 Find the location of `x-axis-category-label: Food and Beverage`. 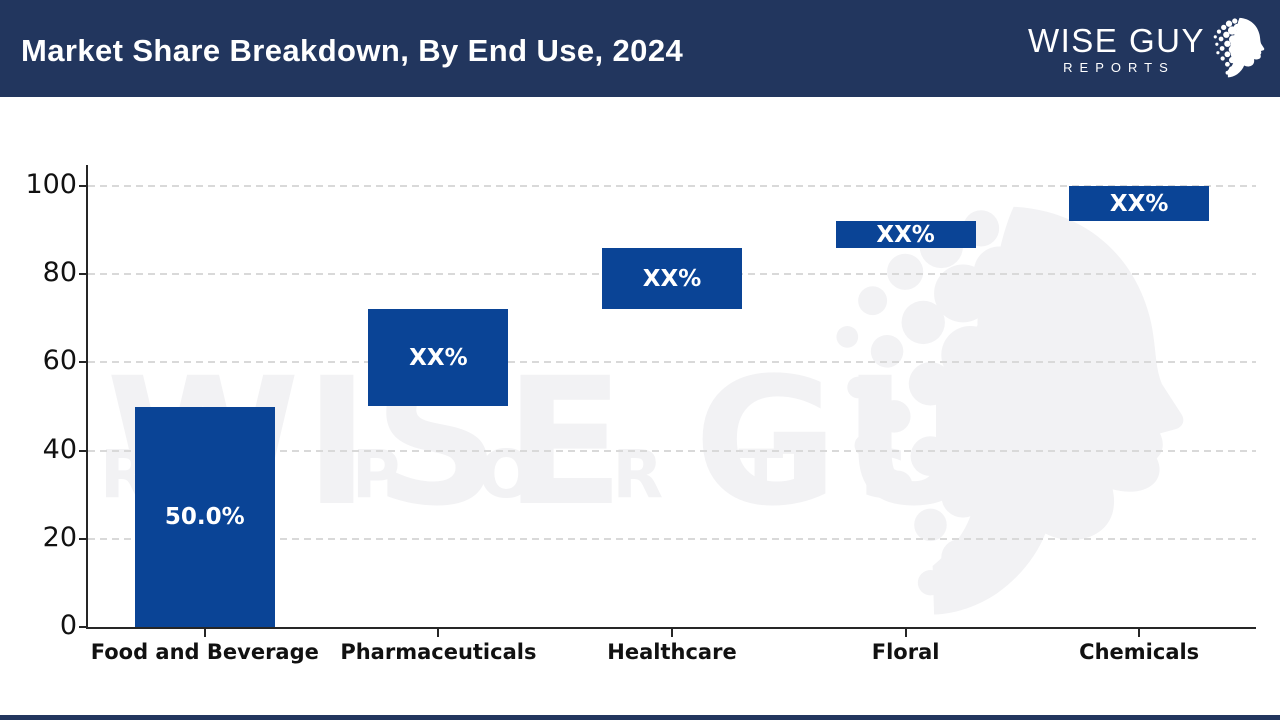

x-axis-category-label: Food and Beverage is located at coordinates (204, 652).